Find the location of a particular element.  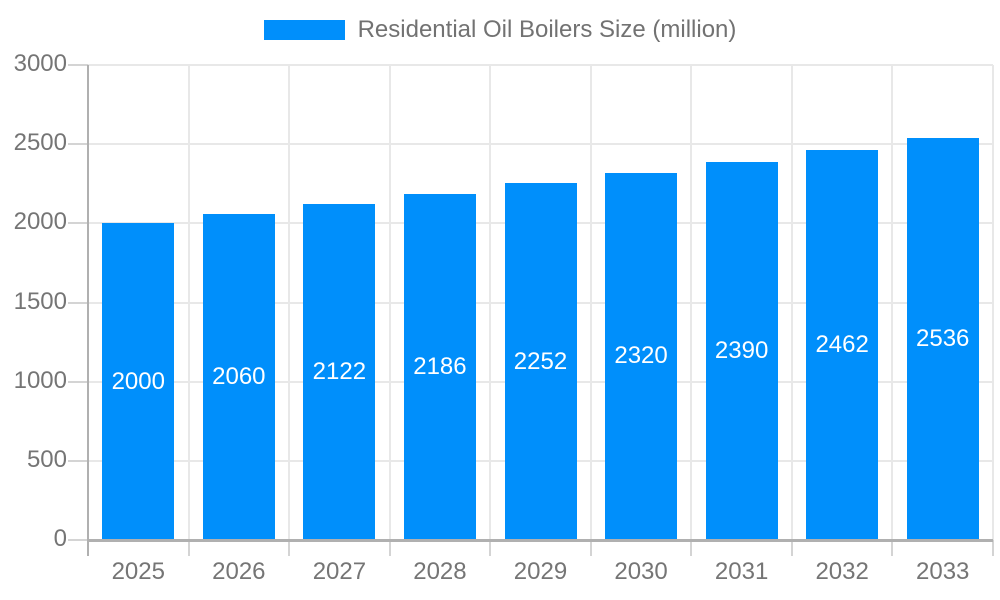

bar-value-label: 2536 is located at coordinates (943, 339).